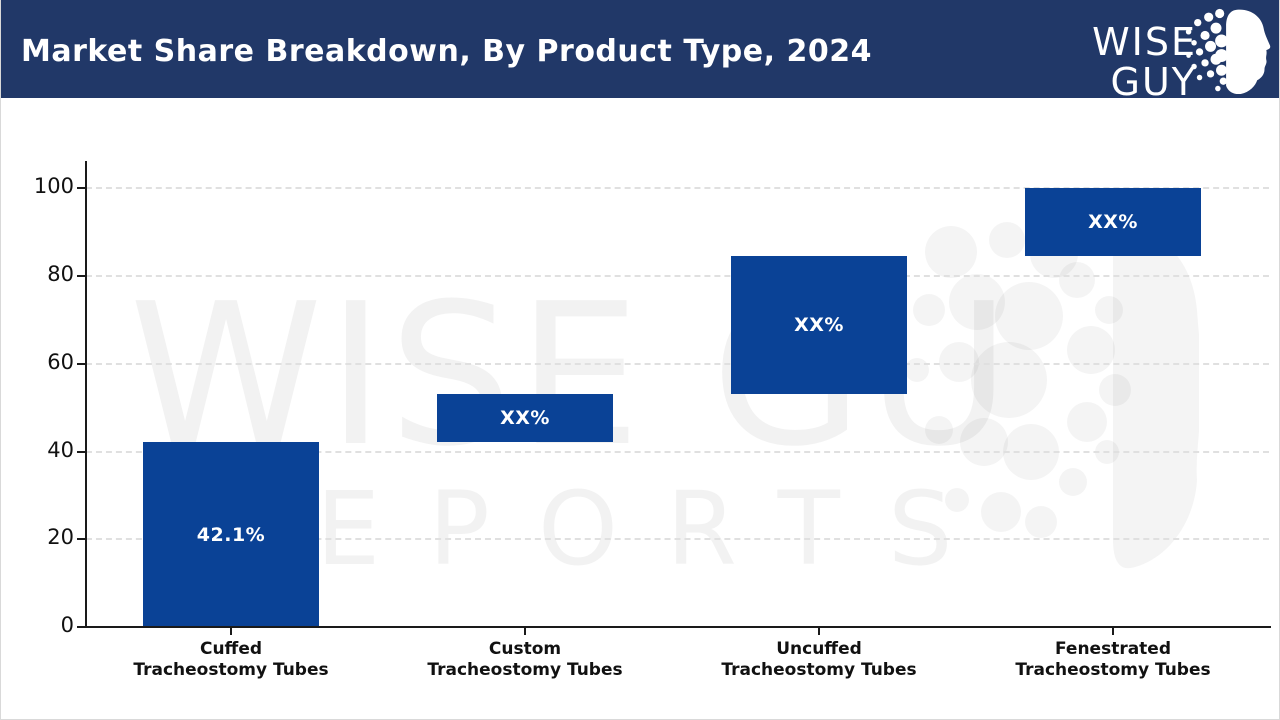  What do you see at coordinates (231, 649) in the screenshot?
I see `category-label-line1: Cuffed` at bounding box center [231, 649].